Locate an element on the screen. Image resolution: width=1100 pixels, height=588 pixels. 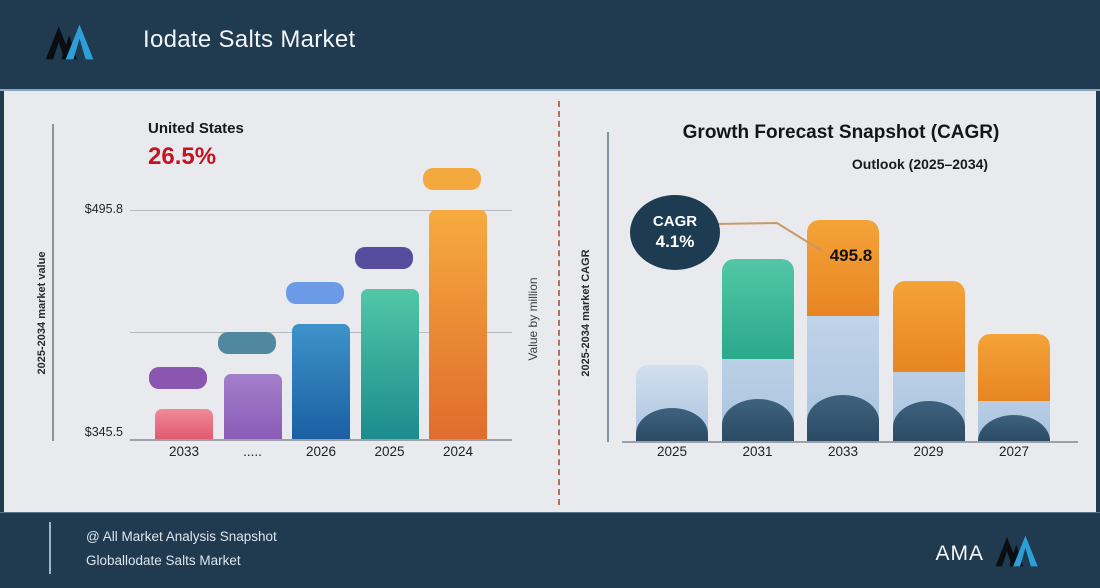
bar-2033 is located at coordinates (184, 424).